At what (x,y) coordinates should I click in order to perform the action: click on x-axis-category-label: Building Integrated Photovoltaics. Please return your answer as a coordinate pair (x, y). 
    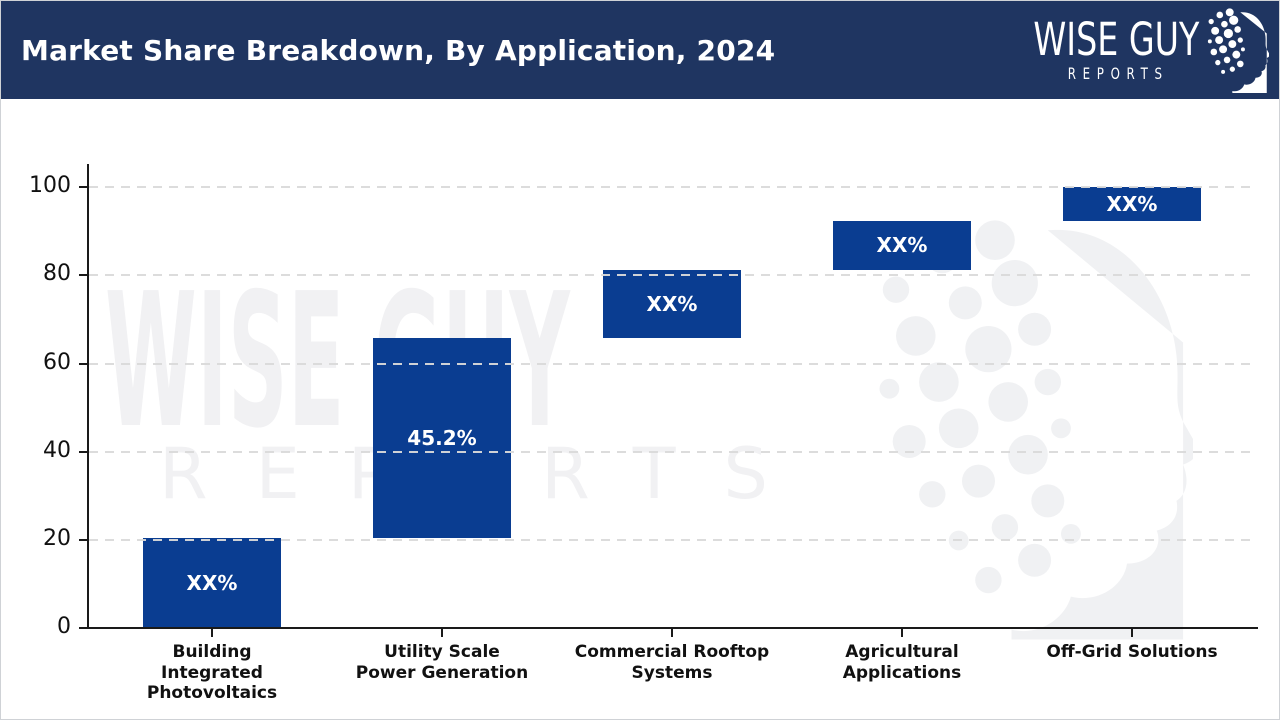
    Looking at the image, I should click on (212, 673).